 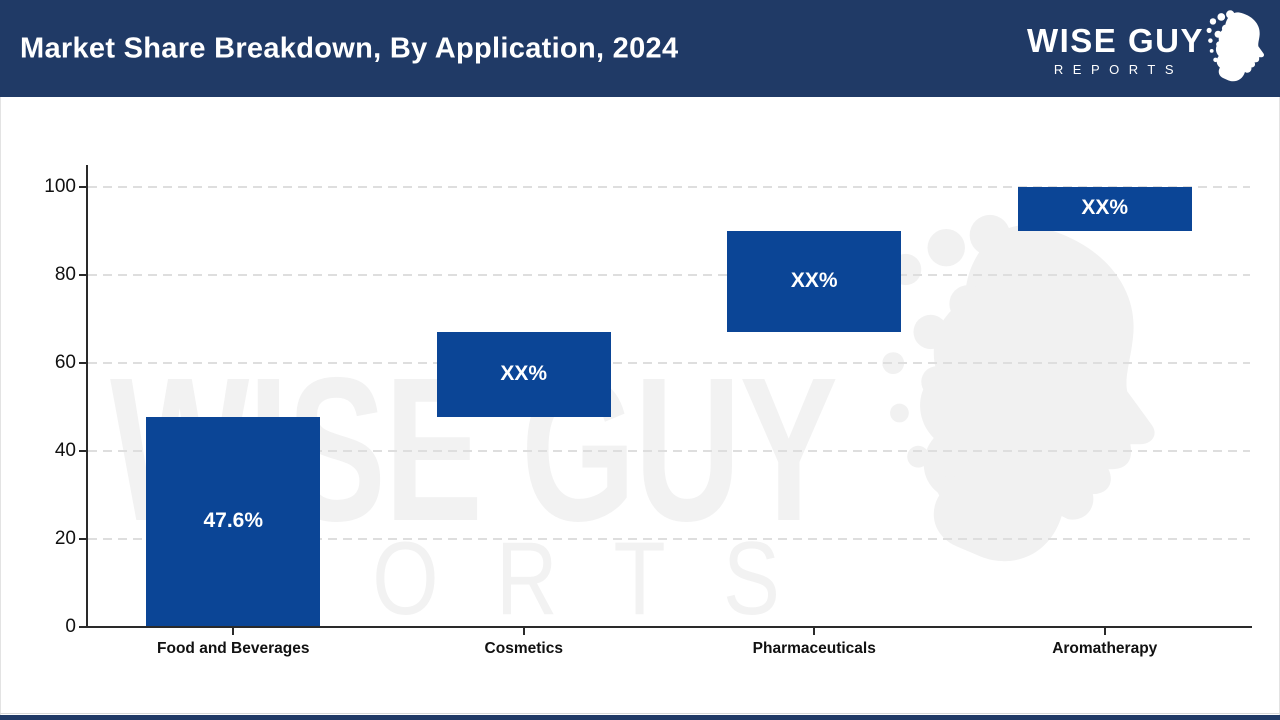 What do you see at coordinates (1105, 648) in the screenshot?
I see `x-category-label: Aromatherapy` at bounding box center [1105, 648].